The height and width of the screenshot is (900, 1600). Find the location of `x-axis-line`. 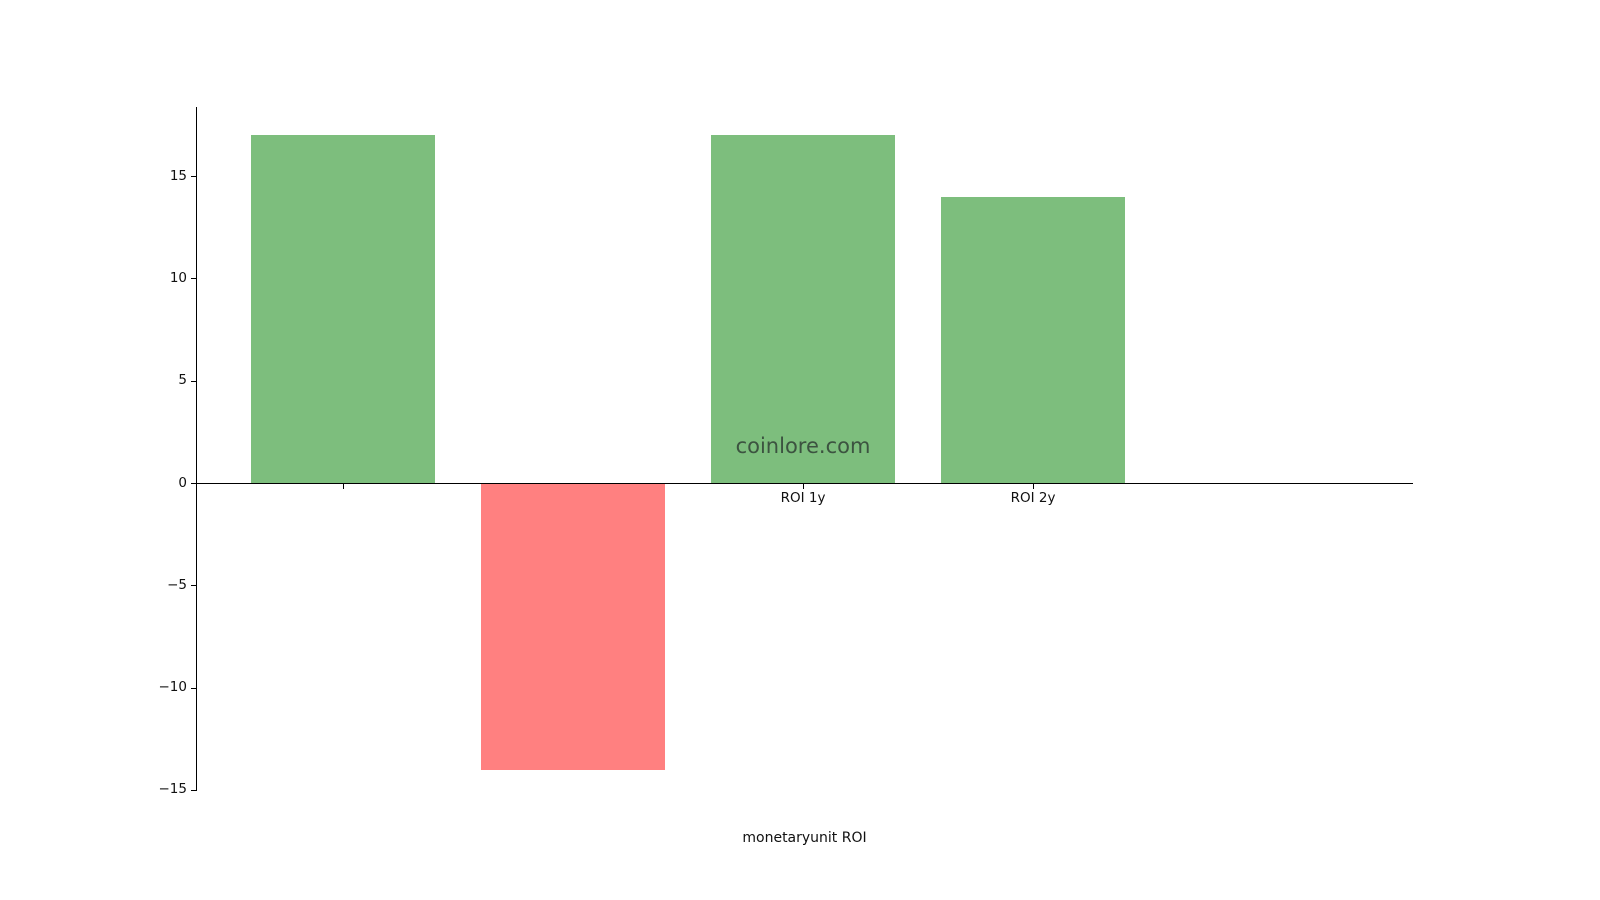

x-axis-line is located at coordinates (804, 483).